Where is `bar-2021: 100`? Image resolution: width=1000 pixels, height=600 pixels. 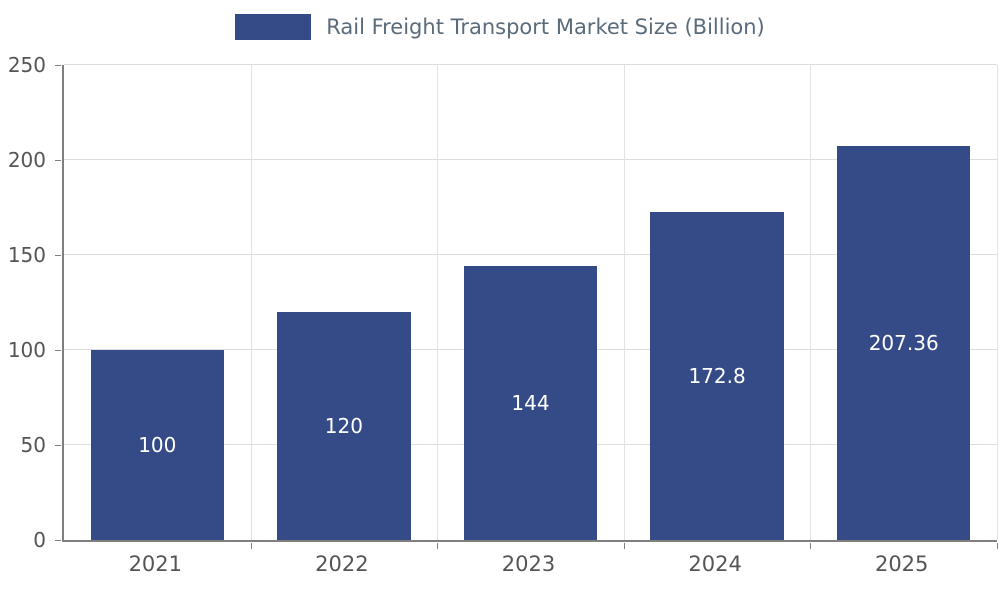
bar-2021: 100 is located at coordinates (157, 445).